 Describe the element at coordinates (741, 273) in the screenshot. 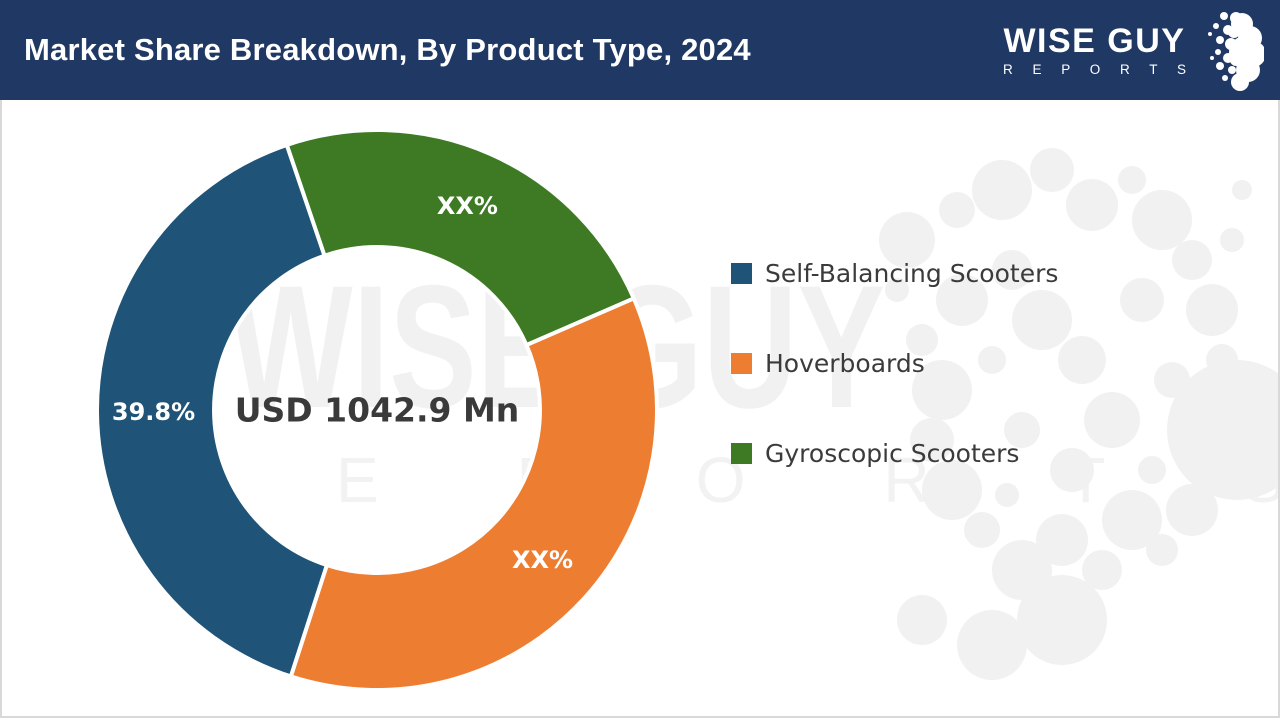

I see `legend-swatch-blue` at that location.